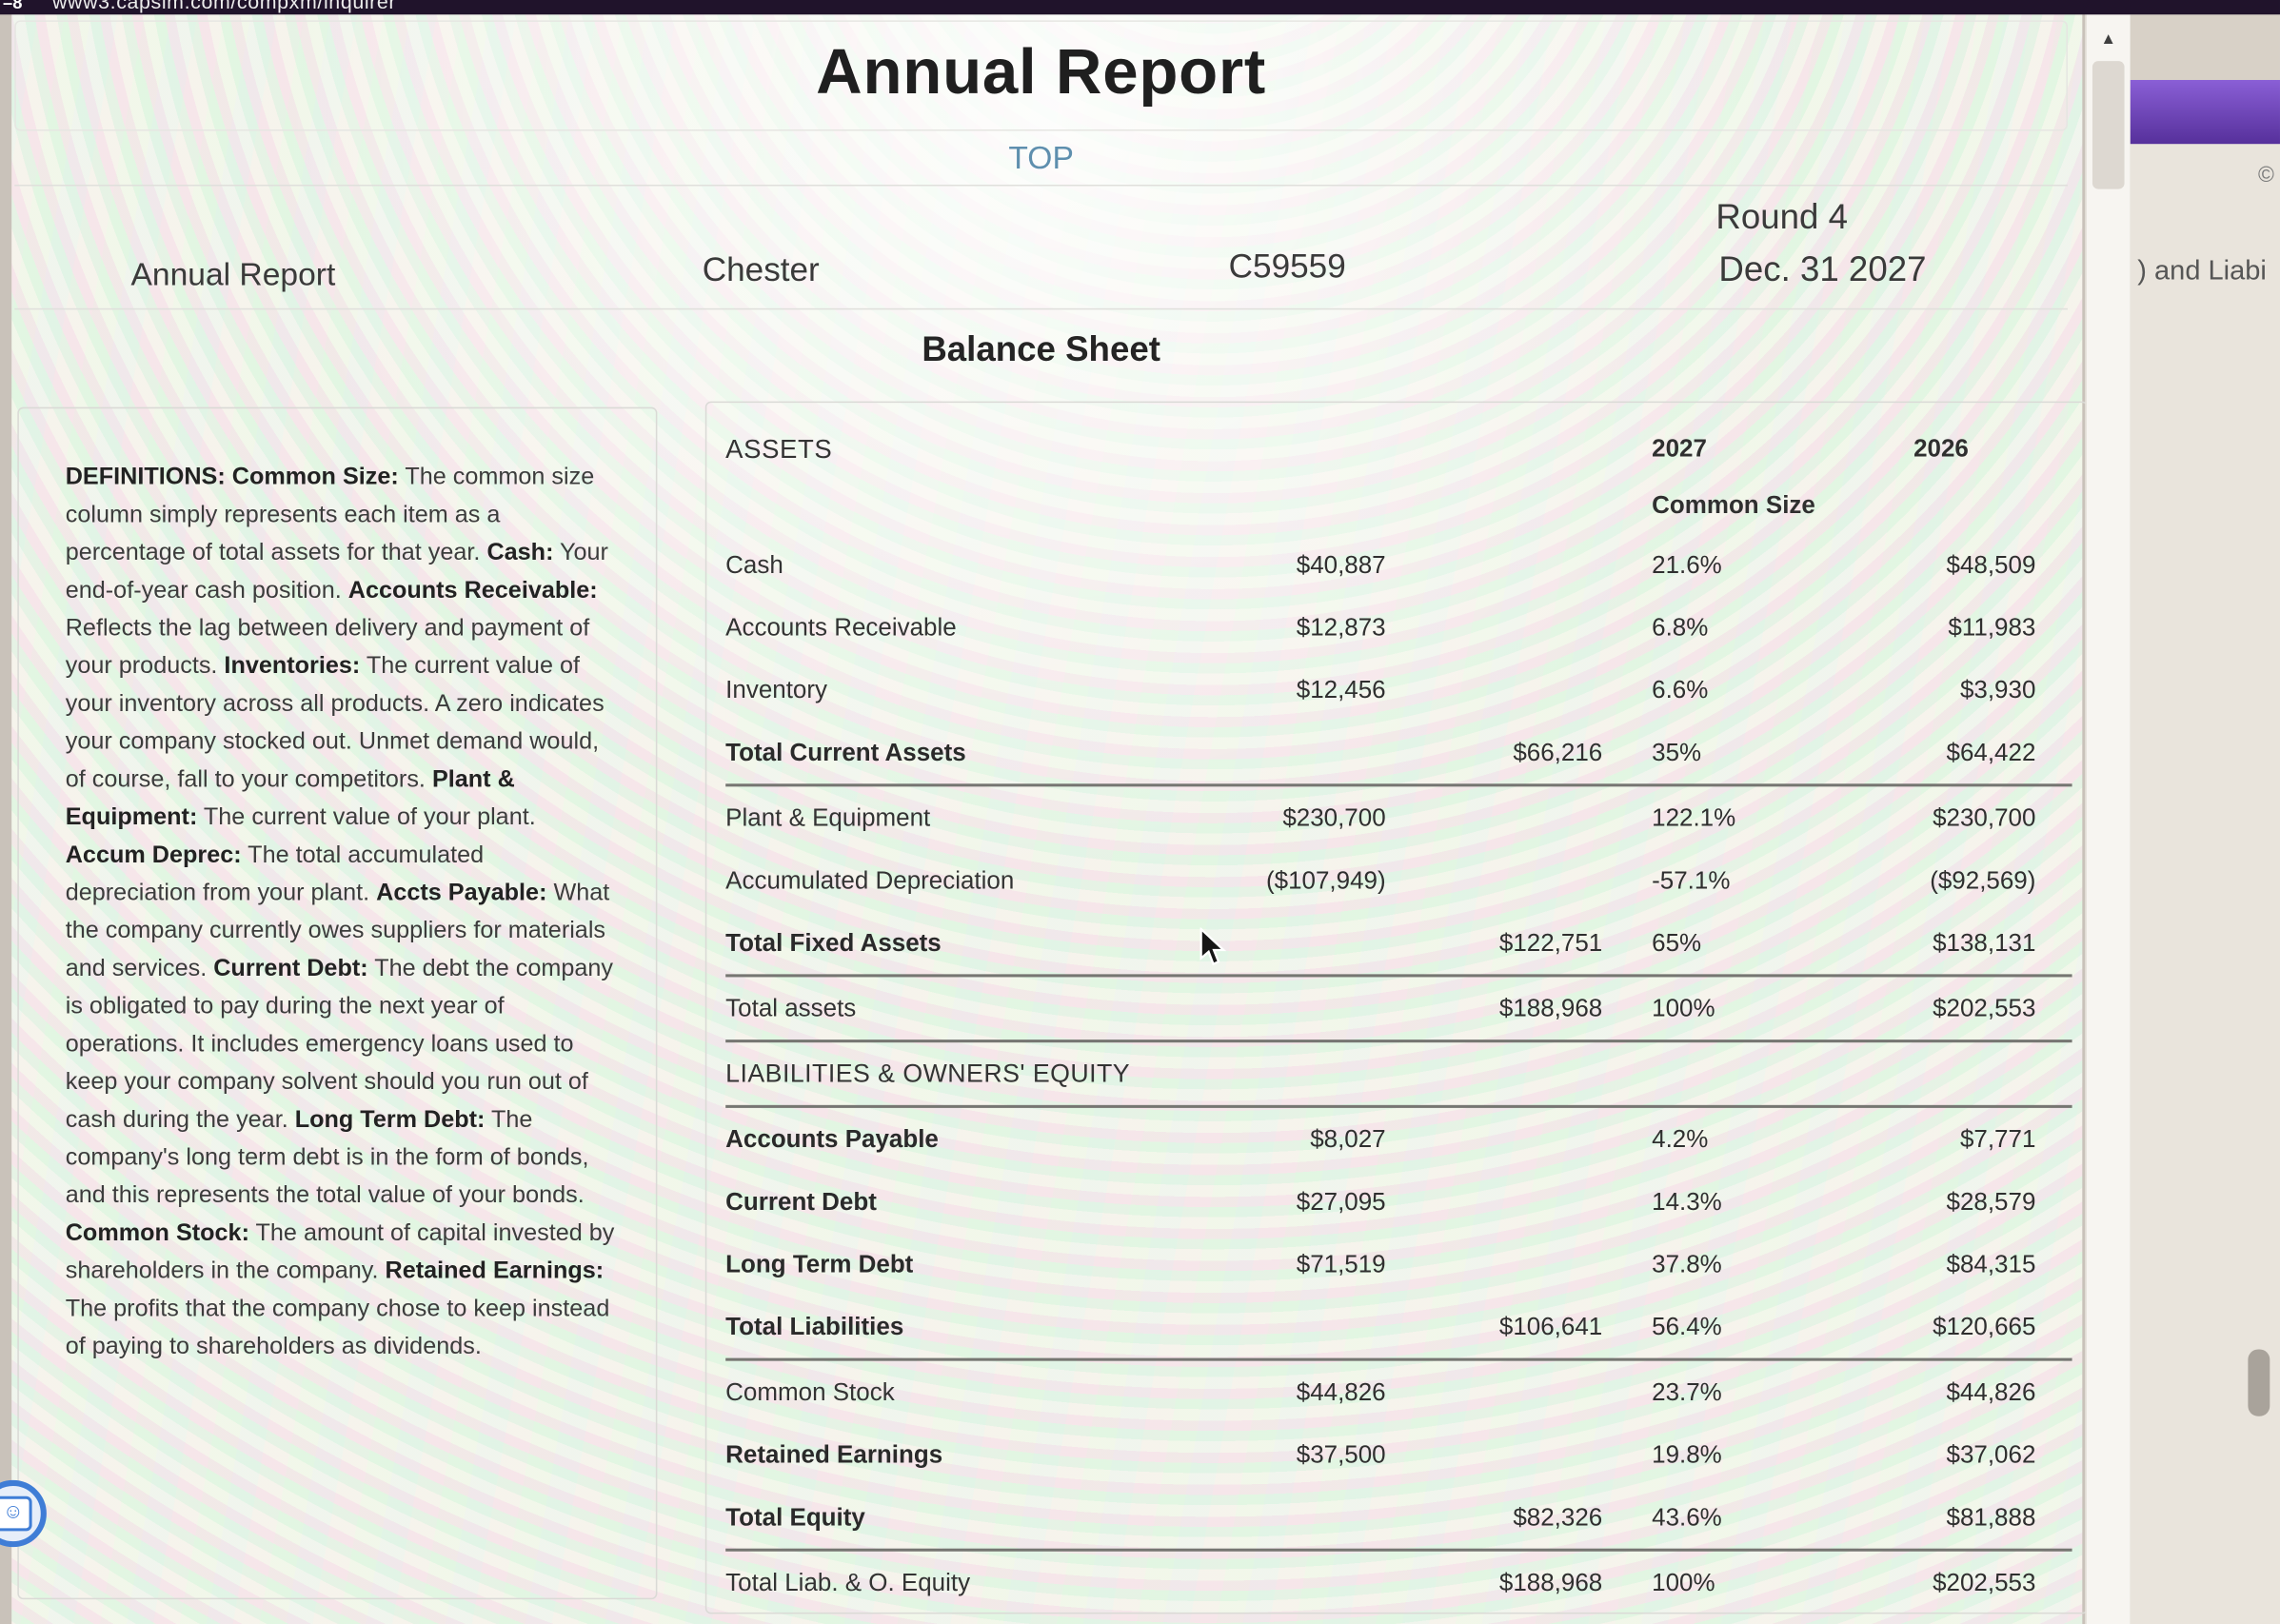  I want to click on cell: Total assets, so click(791, 1007).